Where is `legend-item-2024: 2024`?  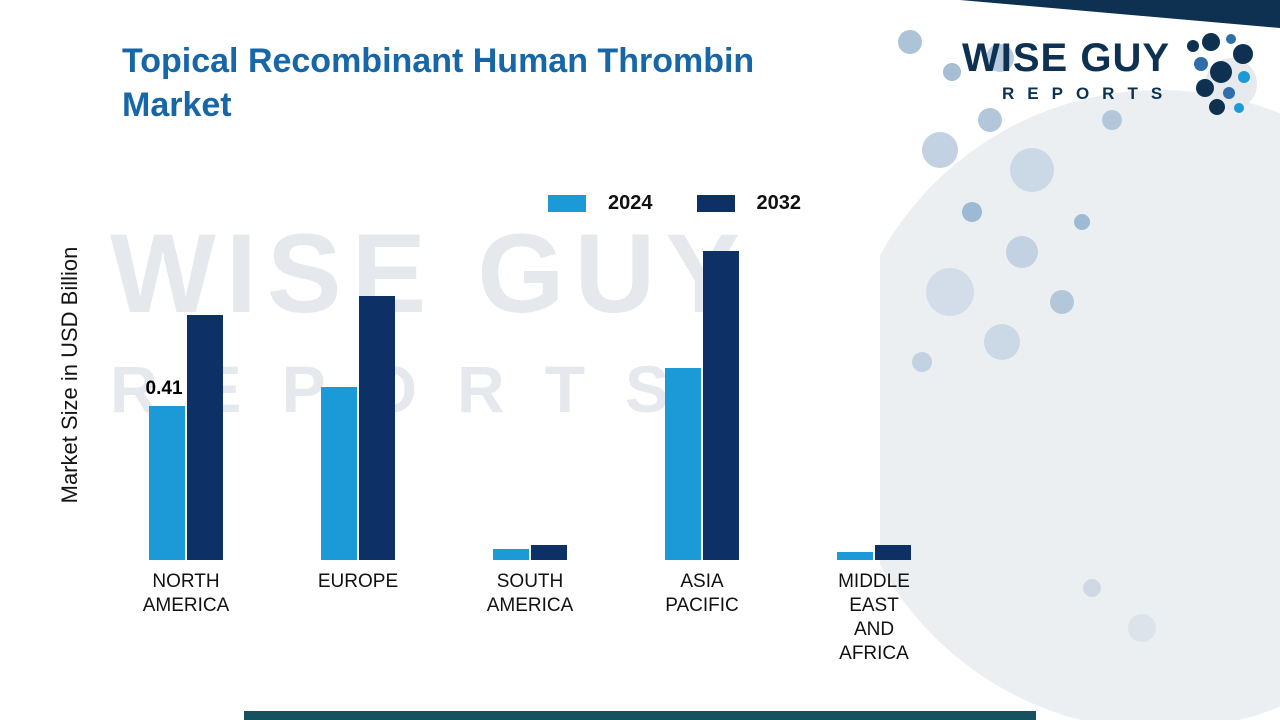
legend-item-2024: 2024 is located at coordinates (600, 203).